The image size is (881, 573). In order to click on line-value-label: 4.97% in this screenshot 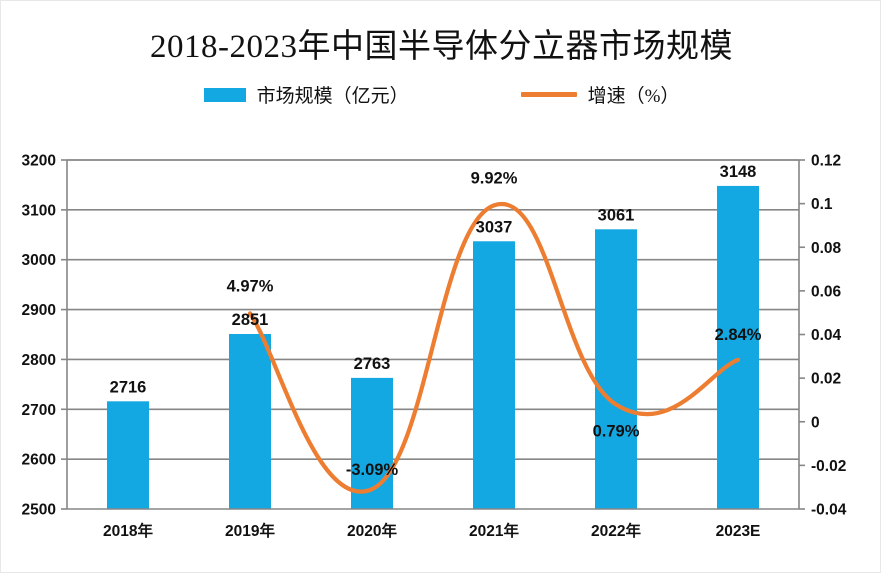, I will do `click(250, 286)`.